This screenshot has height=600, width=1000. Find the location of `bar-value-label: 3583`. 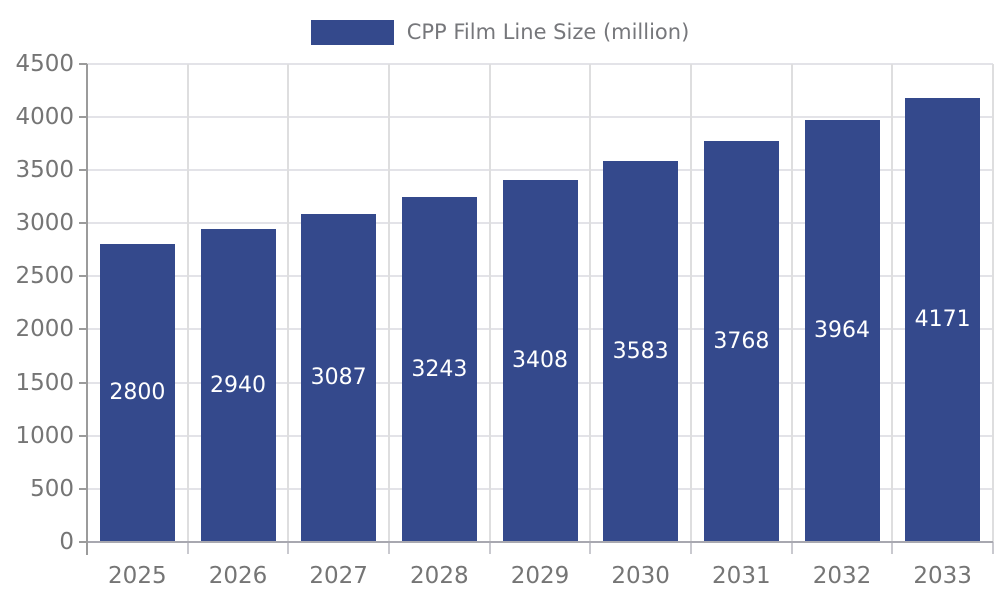

bar-value-label: 3583 is located at coordinates (640, 351).